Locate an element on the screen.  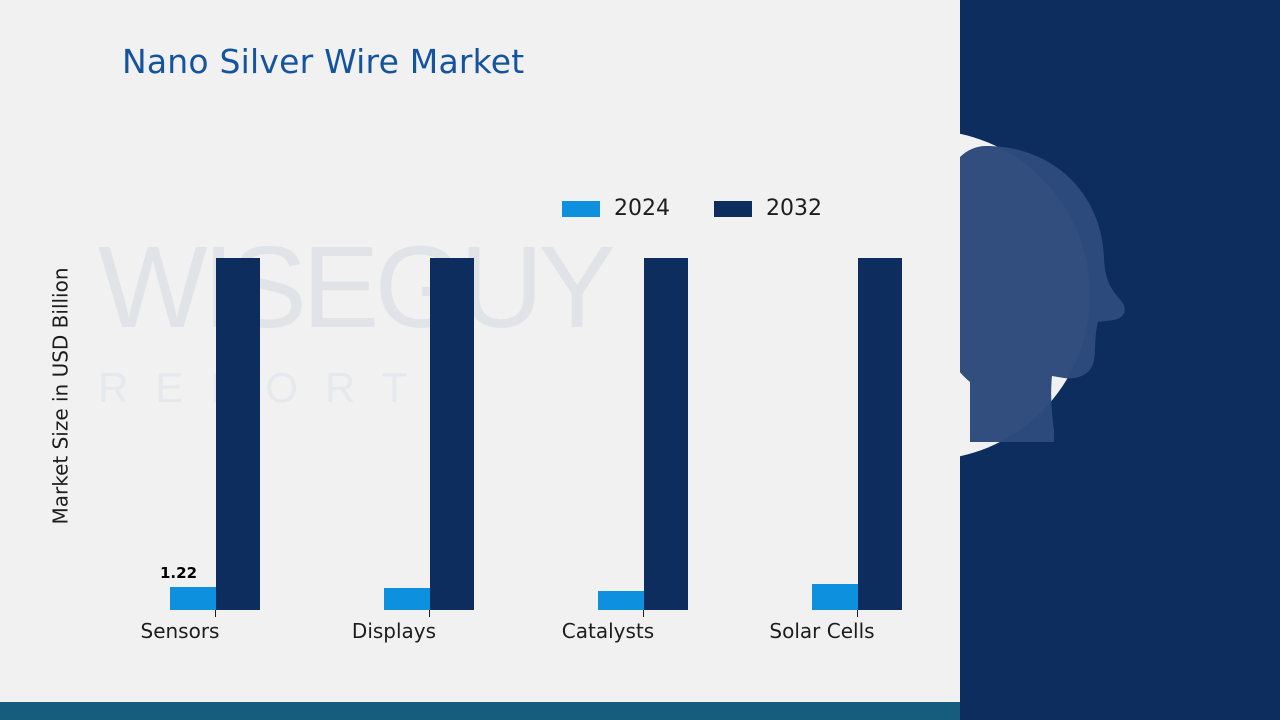
legend-label-2032: 2032 is located at coordinates (794, 208).